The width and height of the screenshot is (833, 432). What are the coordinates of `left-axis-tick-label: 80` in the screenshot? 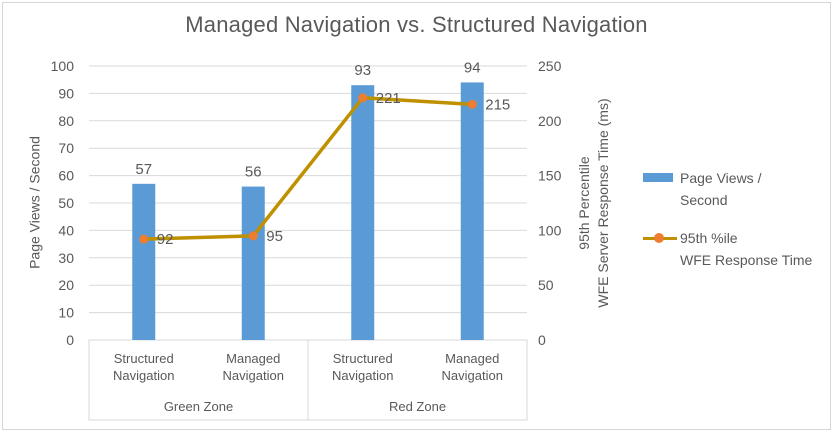 It's located at (66, 121).